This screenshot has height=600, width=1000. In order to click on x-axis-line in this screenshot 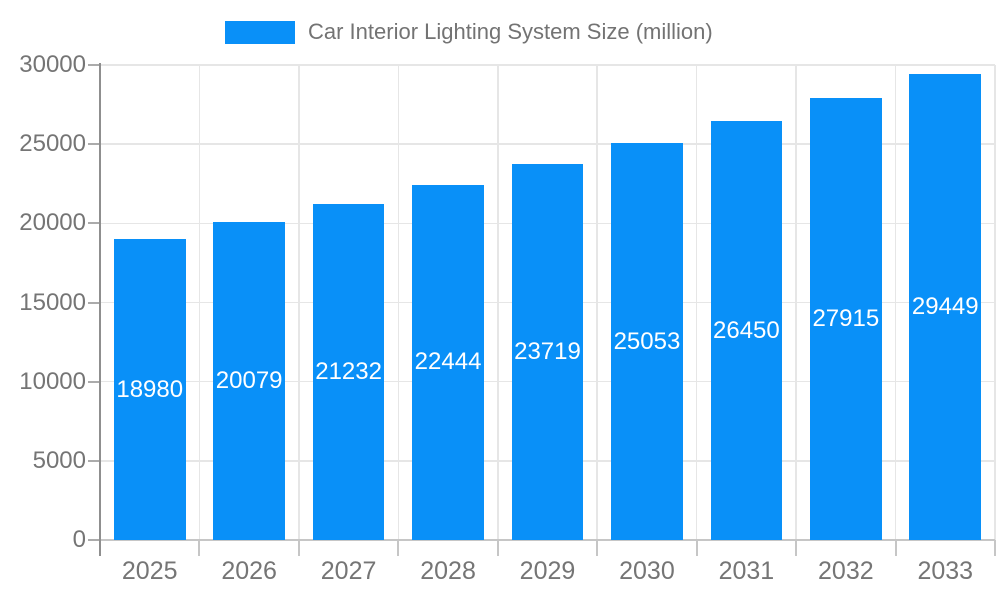, I will do `click(547, 540)`.